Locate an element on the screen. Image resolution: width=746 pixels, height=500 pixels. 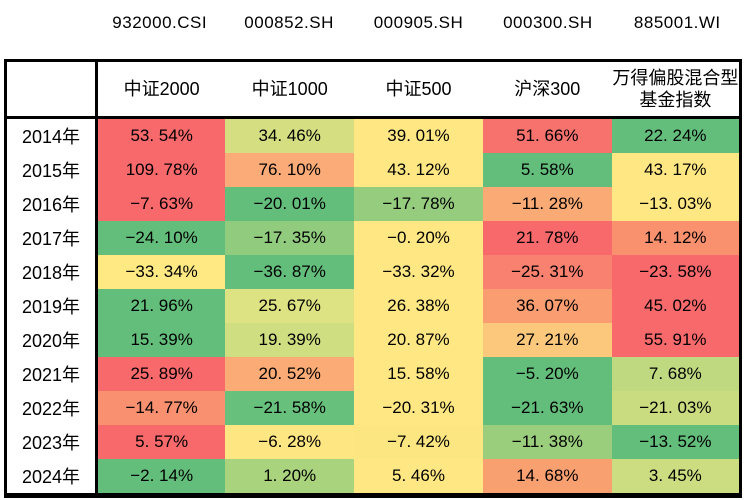
table-row: 2019年 21. 96% 25. 67% 26. 38% 36. 07% 45. 02% is located at coordinates (373, 306).